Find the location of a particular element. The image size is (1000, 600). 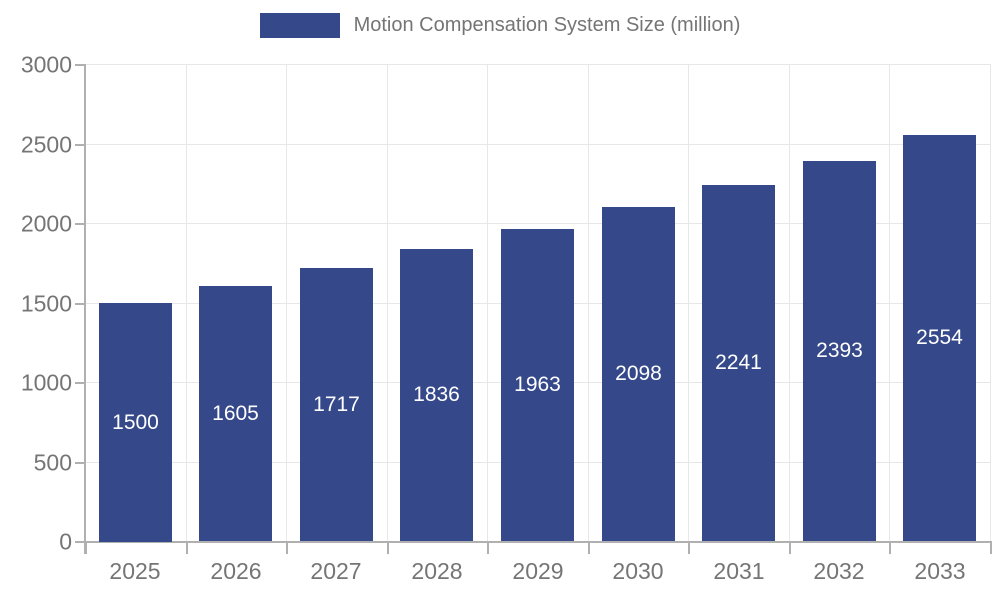

x-axis-label: 2026 is located at coordinates (236, 571).